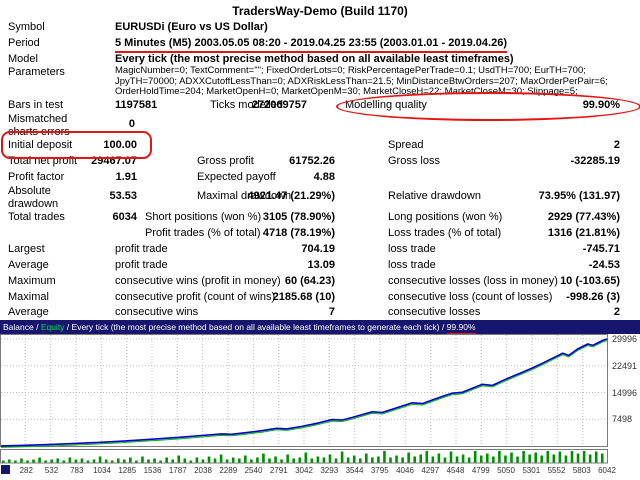 This screenshot has height=480, width=640. Describe the element at coordinates (157, 312) in the screenshot. I see `report-label: consecutive wins` at that location.